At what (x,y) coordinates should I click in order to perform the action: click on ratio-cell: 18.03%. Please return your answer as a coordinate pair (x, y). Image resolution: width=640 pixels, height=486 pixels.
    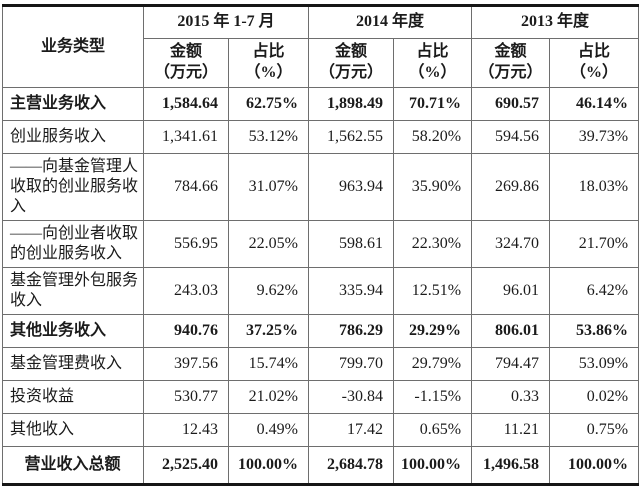
    Looking at the image, I should click on (594, 187).